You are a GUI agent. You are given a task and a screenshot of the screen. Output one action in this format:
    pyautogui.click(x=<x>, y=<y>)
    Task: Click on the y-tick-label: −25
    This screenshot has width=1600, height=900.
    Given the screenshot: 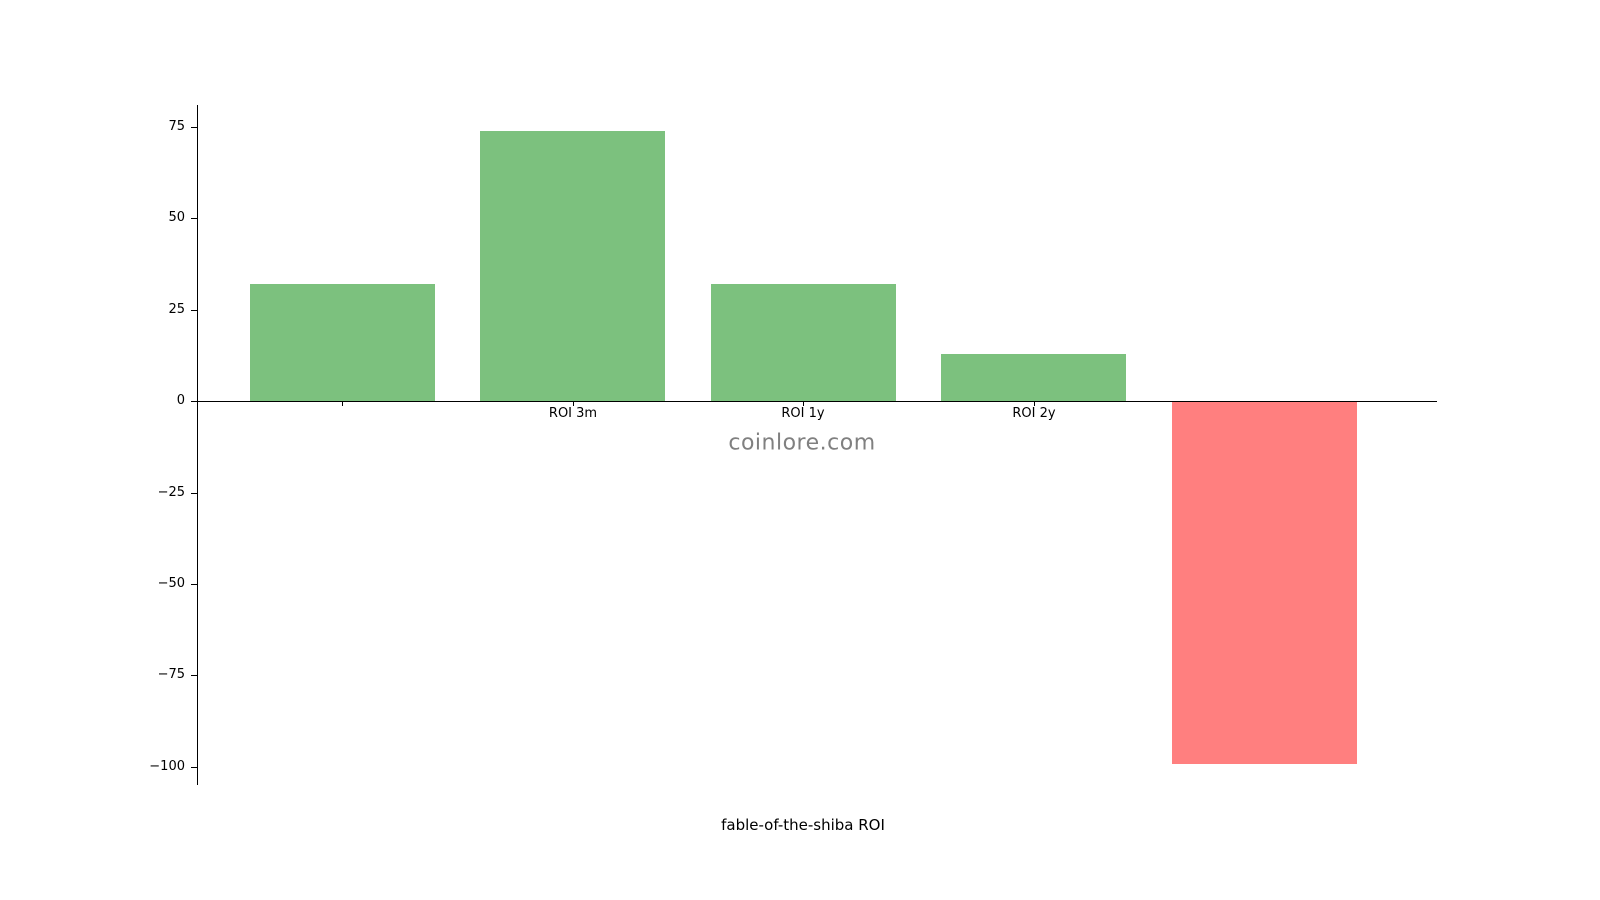 What is the action you would take?
    pyautogui.click(x=171, y=492)
    